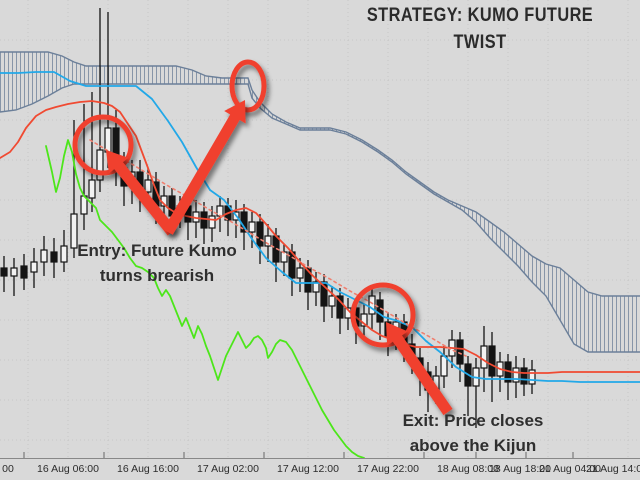  I want to click on entry-candle-circle, so click(103, 145).